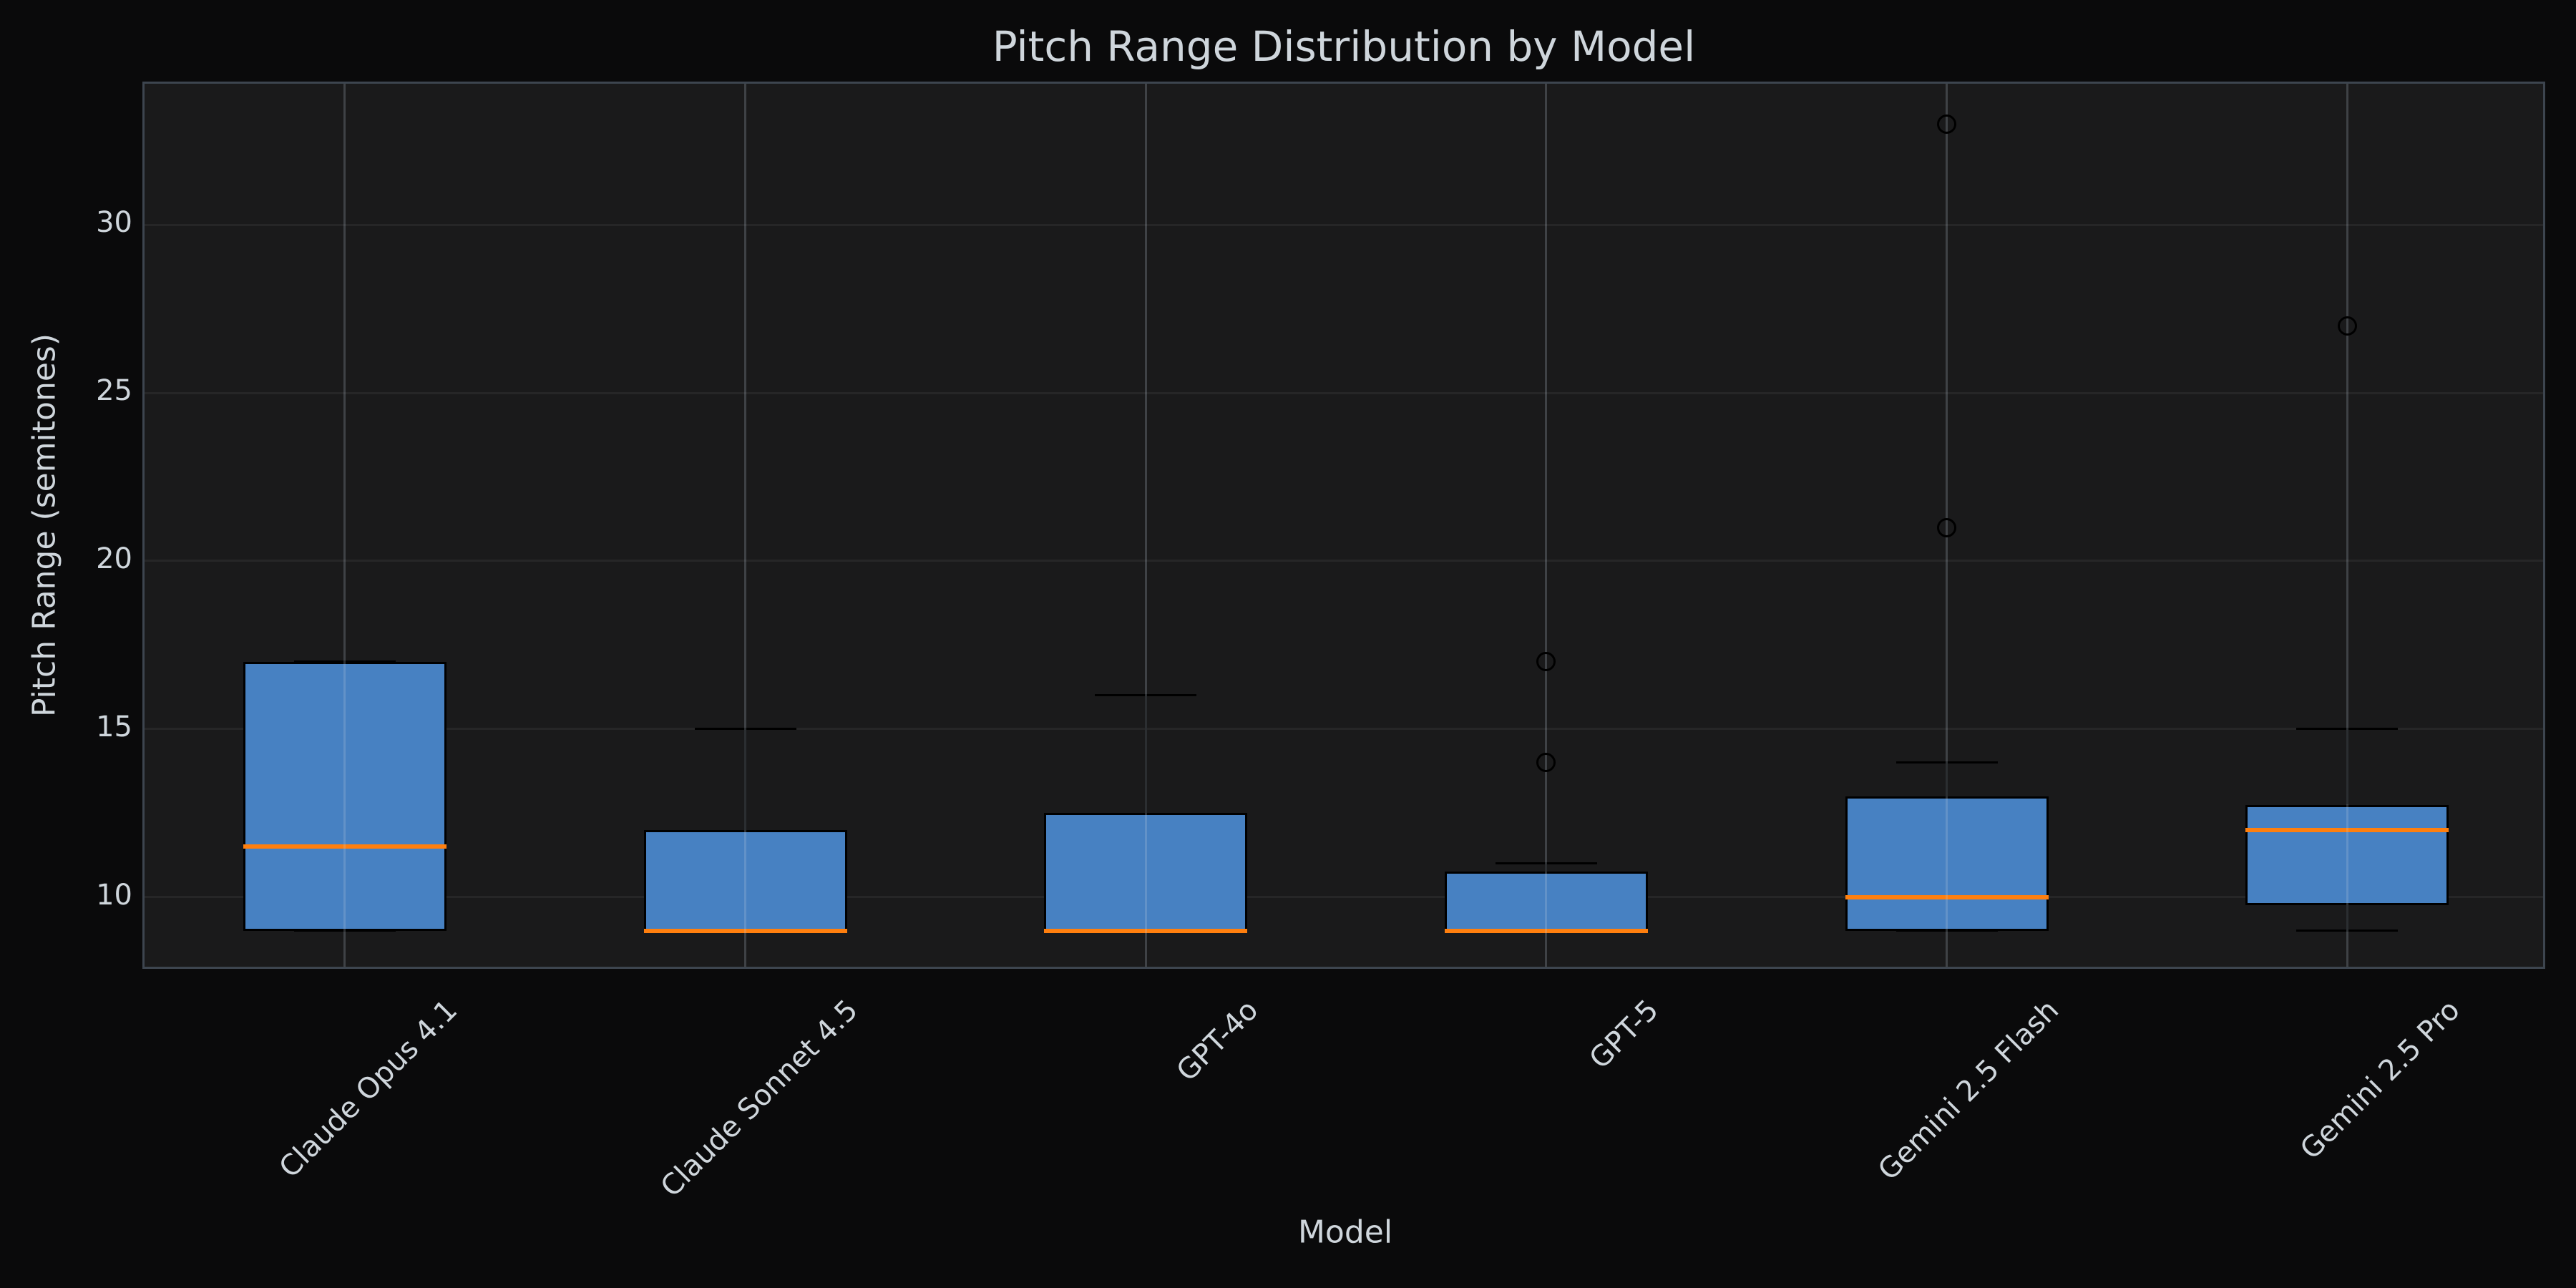 This screenshot has width=2576, height=1288. What do you see at coordinates (114, 558) in the screenshot?
I see `y-tick-label: 20` at bounding box center [114, 558].